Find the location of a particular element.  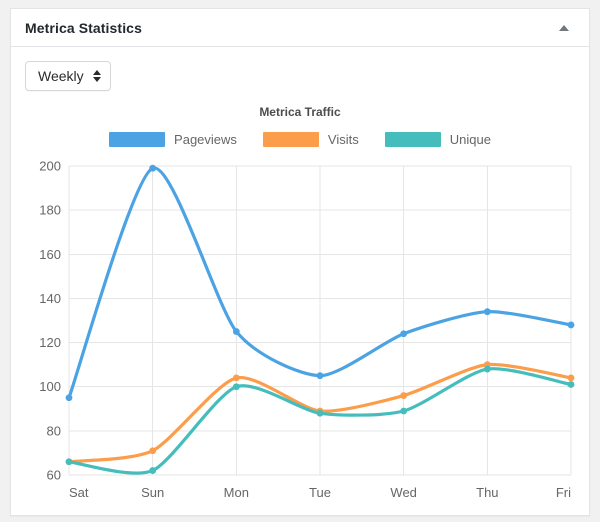

y-axis-tick-label: 120 is located at coordinates (50, 342).